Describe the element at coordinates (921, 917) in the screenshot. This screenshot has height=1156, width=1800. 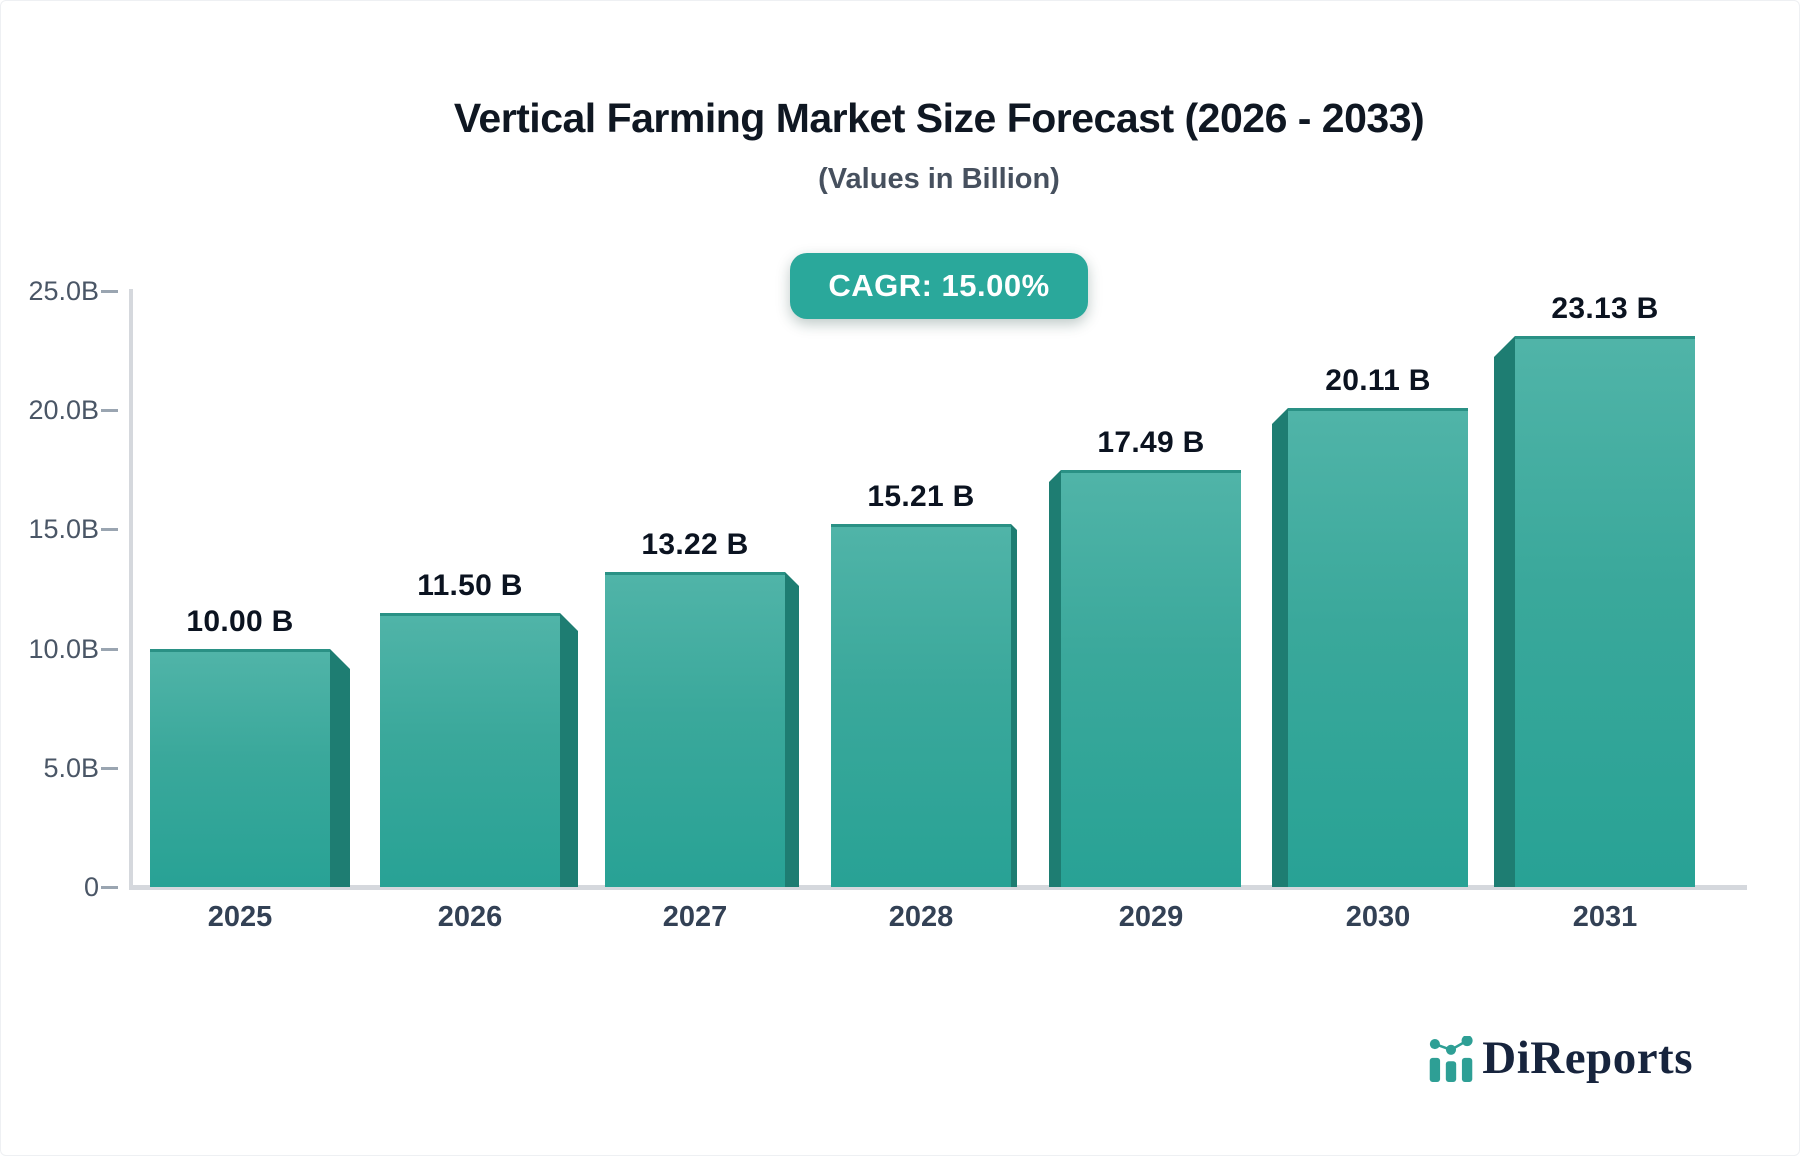
I see `x-axis-category-label: 2028` at that location.